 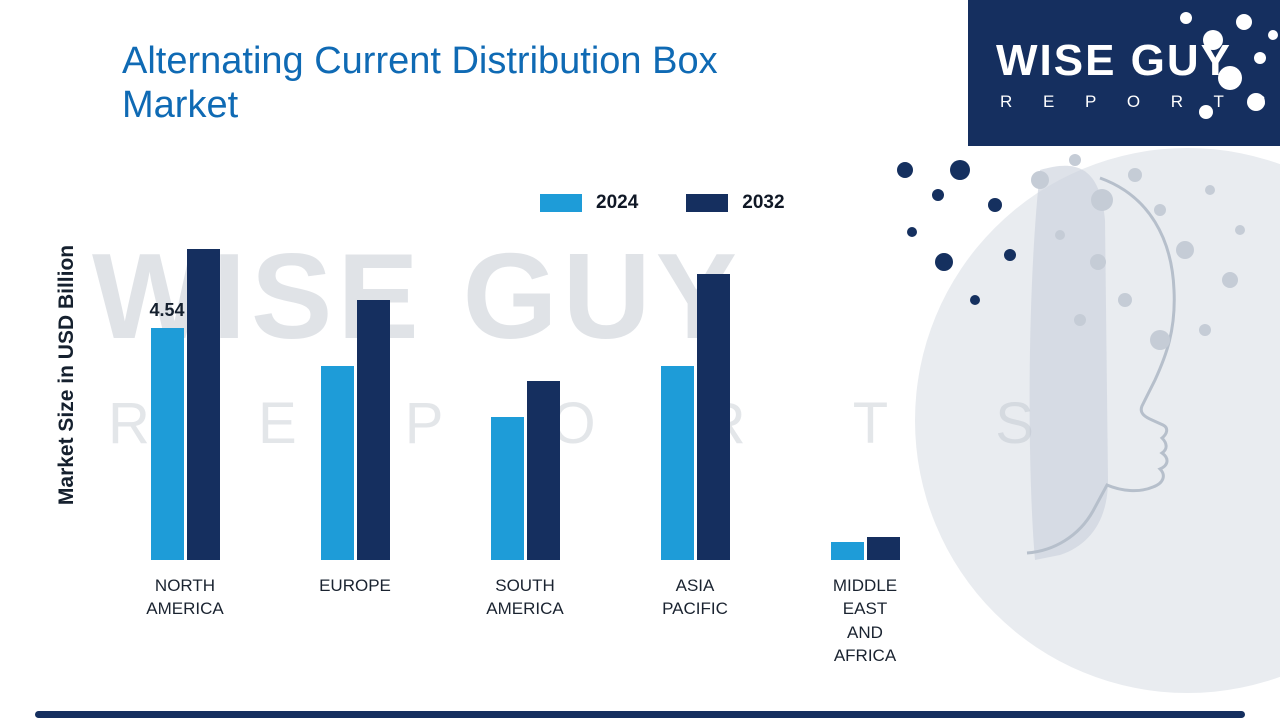 I want to click on logo-dots-icon, so click(x=1229, y=65).